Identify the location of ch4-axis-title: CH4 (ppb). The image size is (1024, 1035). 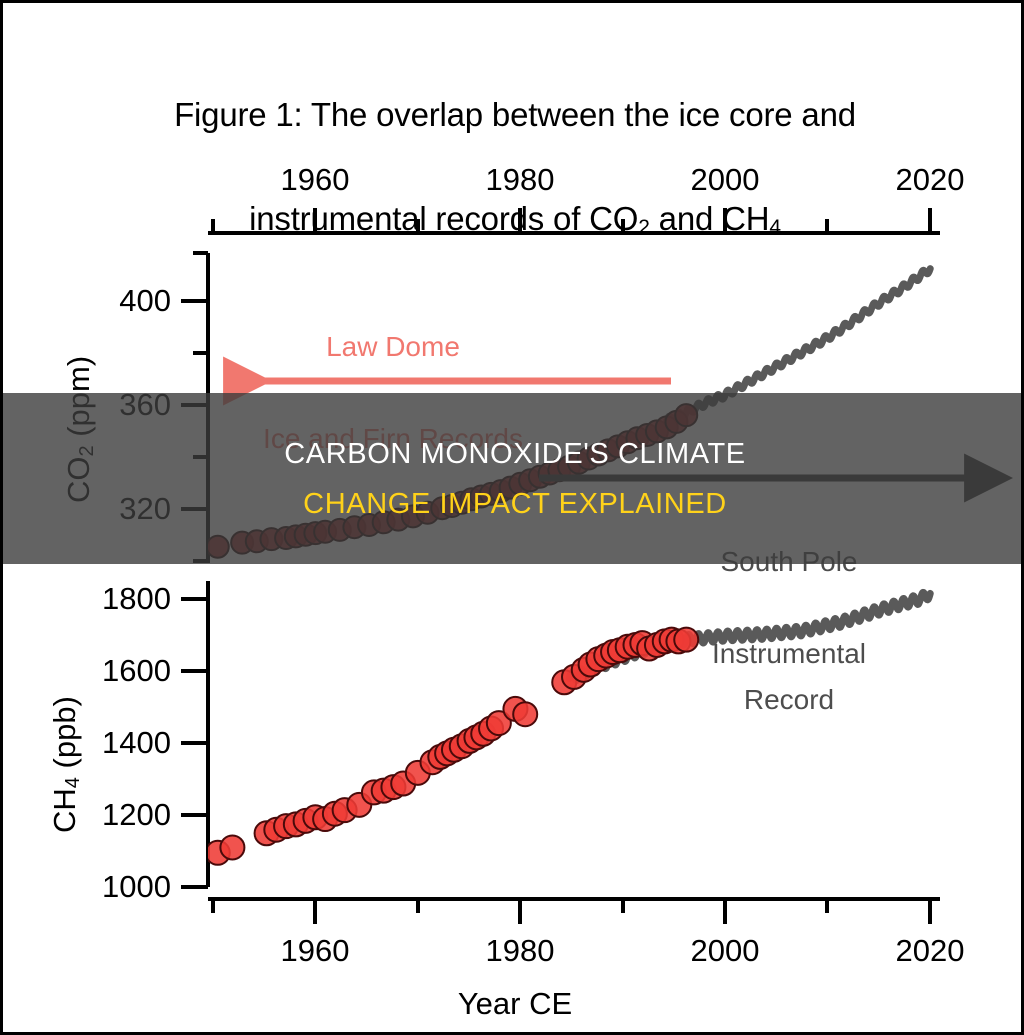
(66, 764).